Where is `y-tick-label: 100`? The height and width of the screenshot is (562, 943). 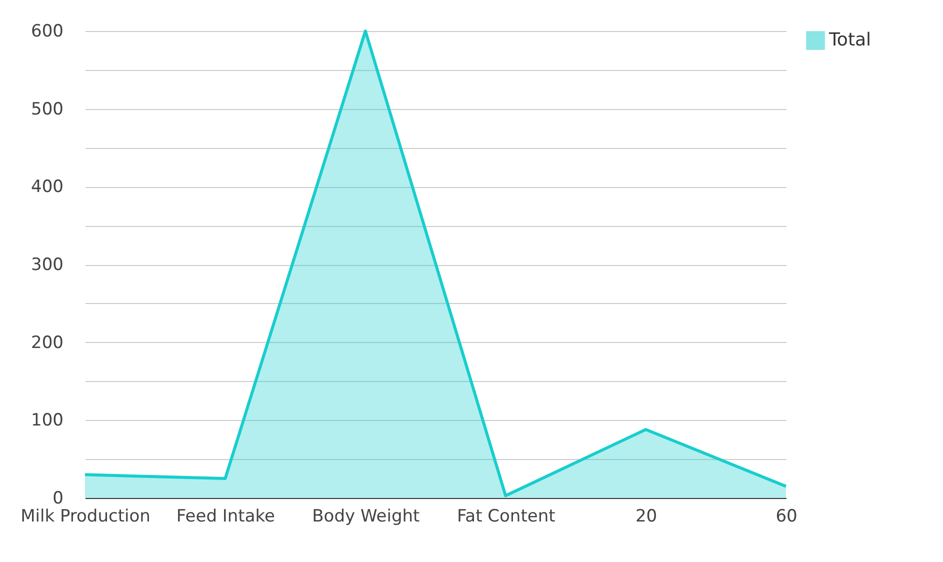
y-tick-label: 100 is located at coordinates (47, 420).